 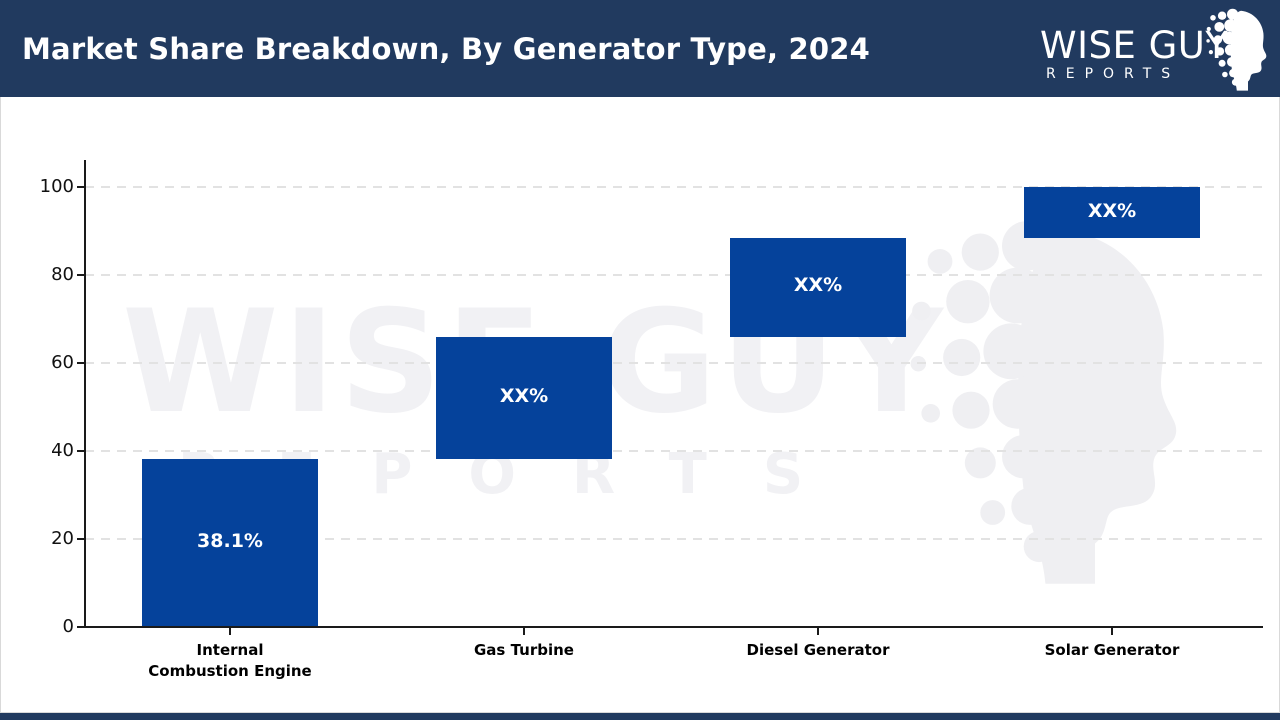 I want to click on y-tick-label-20: 20, so click(x=62, y=538).